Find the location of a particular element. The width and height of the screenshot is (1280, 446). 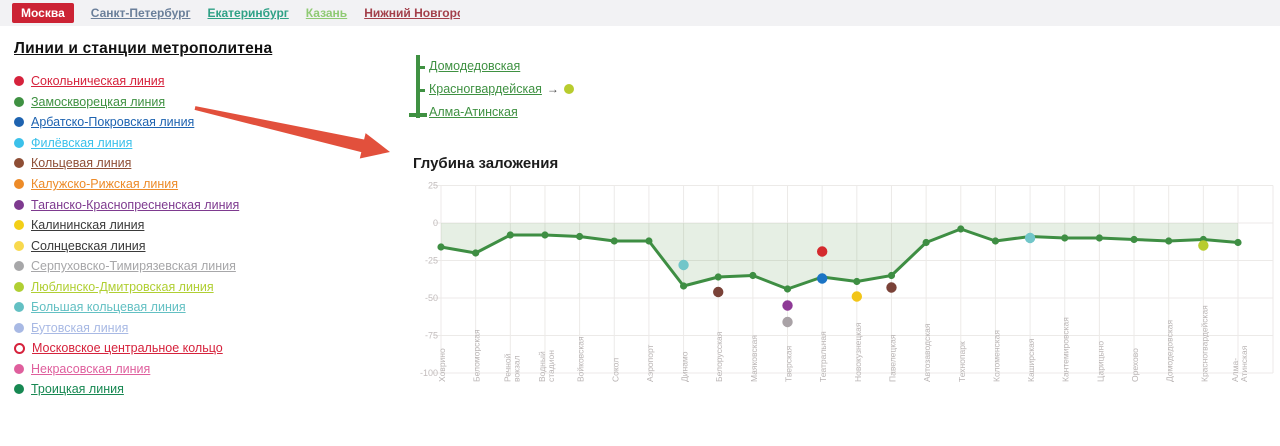

x-axis-label: вокзал is located at coordinates (516, 368).